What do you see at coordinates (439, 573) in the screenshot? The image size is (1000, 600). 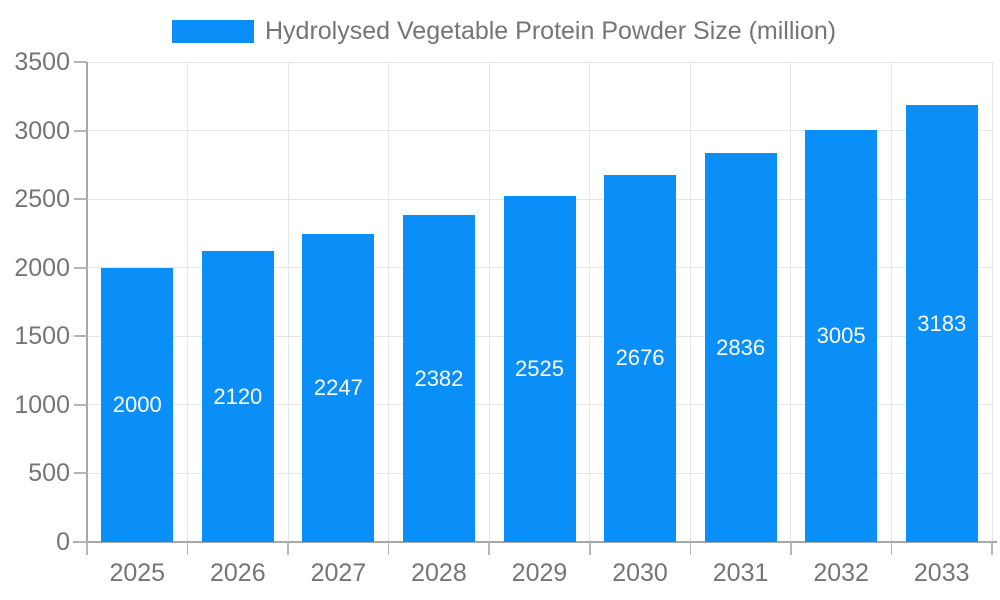 I see `x-axis-tick-label: 2028` at bounding box center [439, 573].